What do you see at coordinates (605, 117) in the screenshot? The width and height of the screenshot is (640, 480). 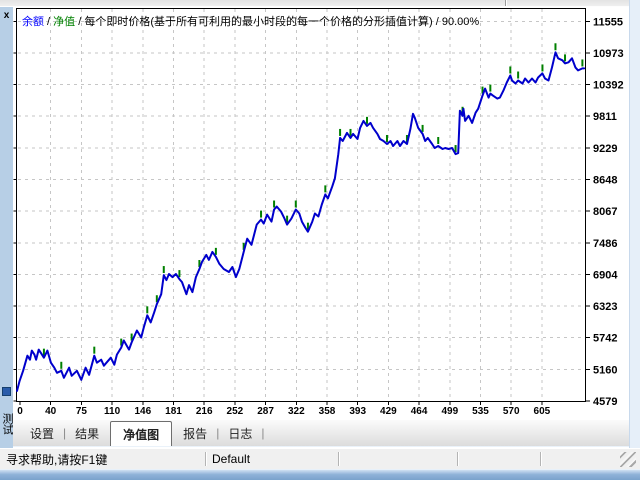 I see `svg-text: 9811` at bounding box center [605, 117].